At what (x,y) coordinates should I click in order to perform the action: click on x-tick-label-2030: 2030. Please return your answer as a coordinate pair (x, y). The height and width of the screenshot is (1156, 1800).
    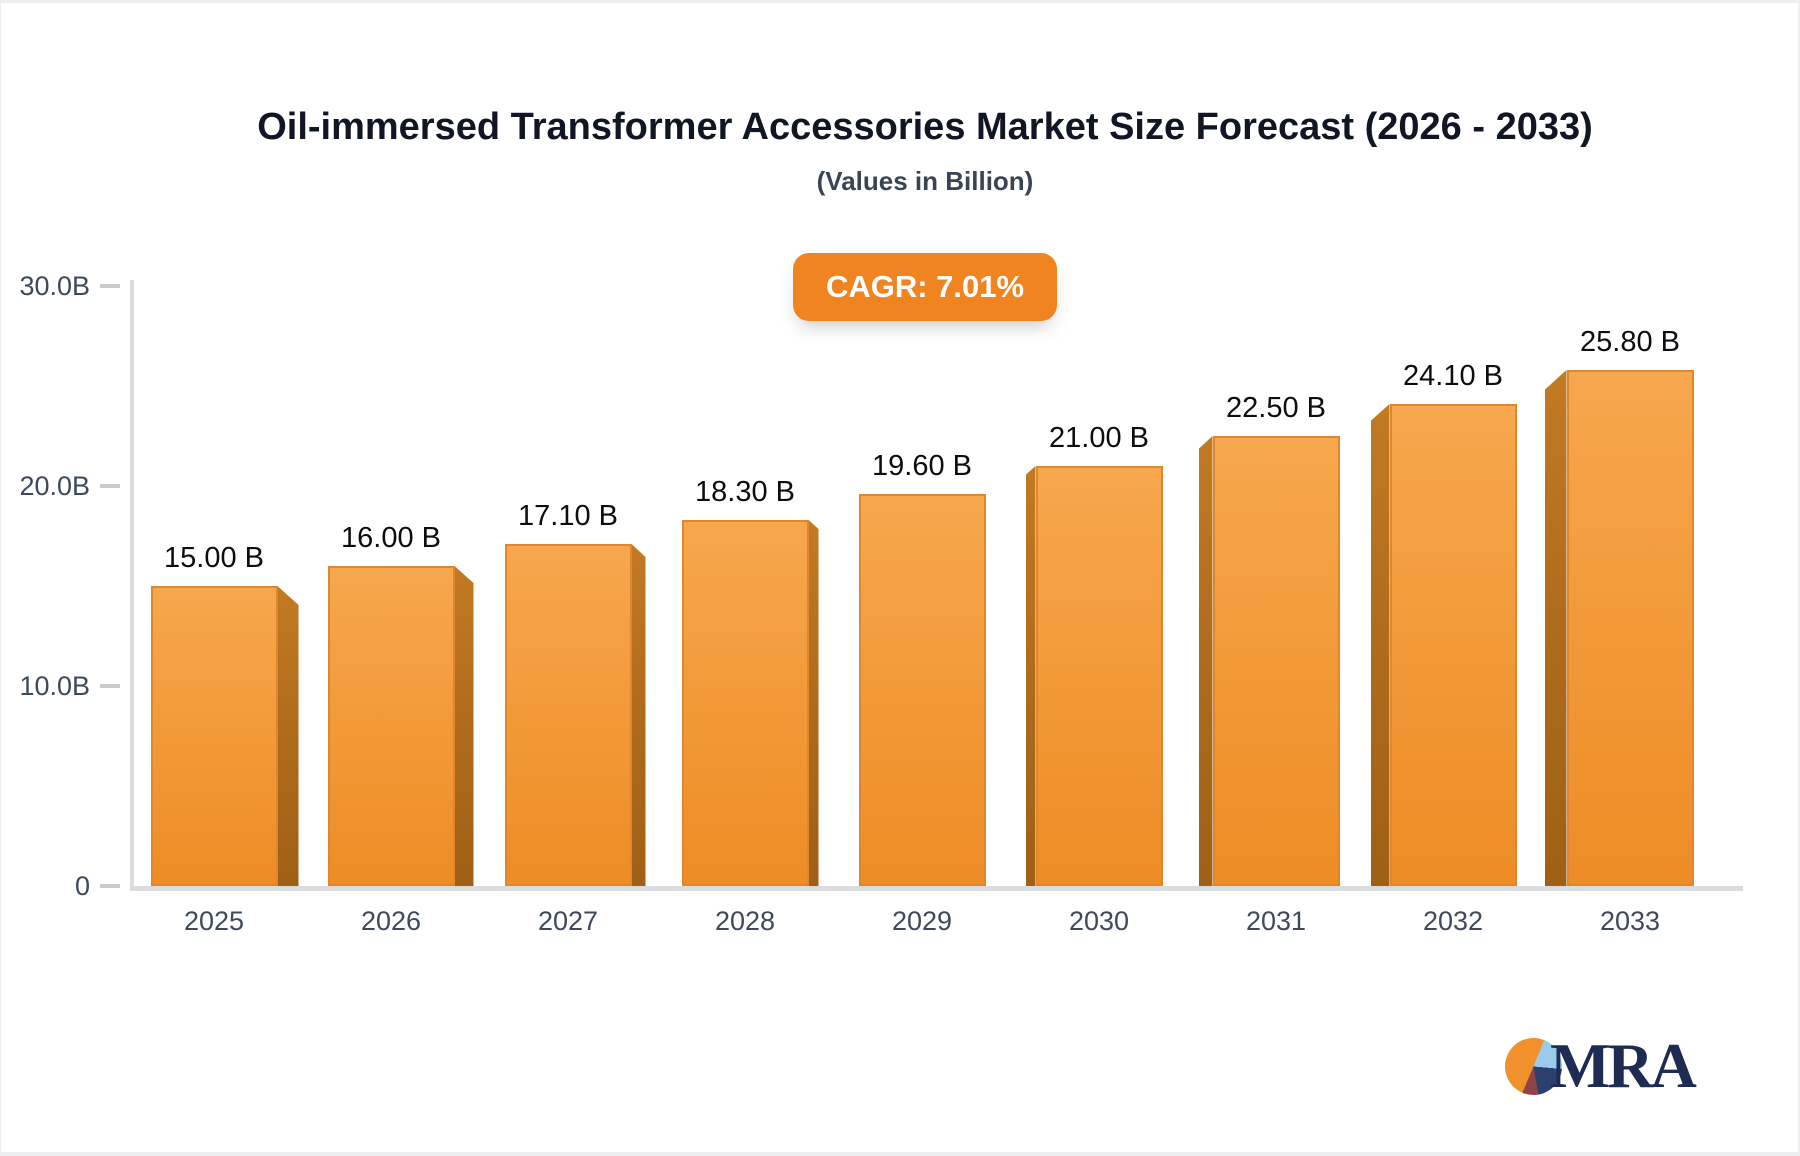
    Looking at the image, I should click on (1099, 921).